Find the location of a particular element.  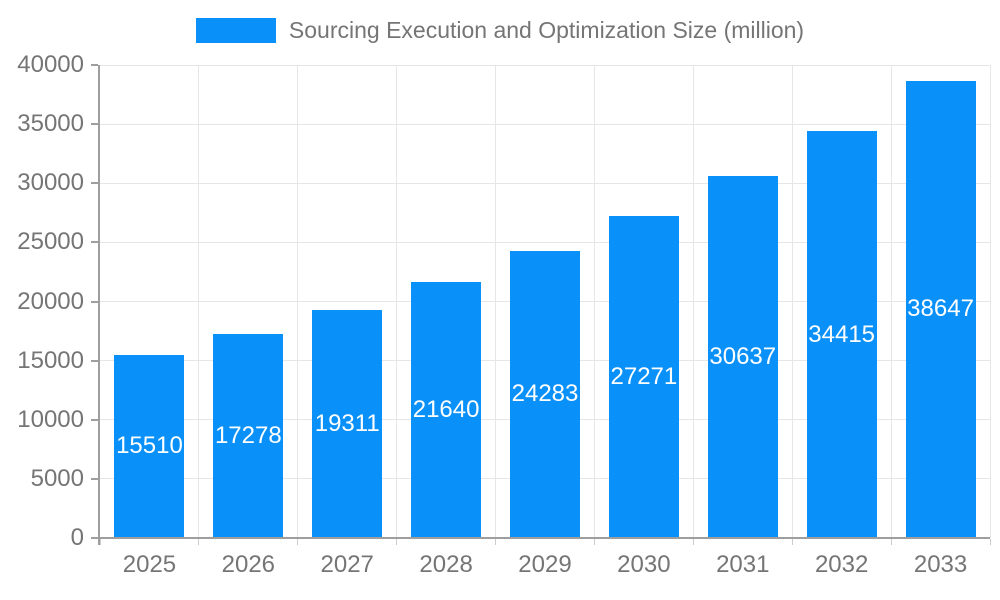

x-axis-label-text: 2032 is located at coordinates (841, 564).